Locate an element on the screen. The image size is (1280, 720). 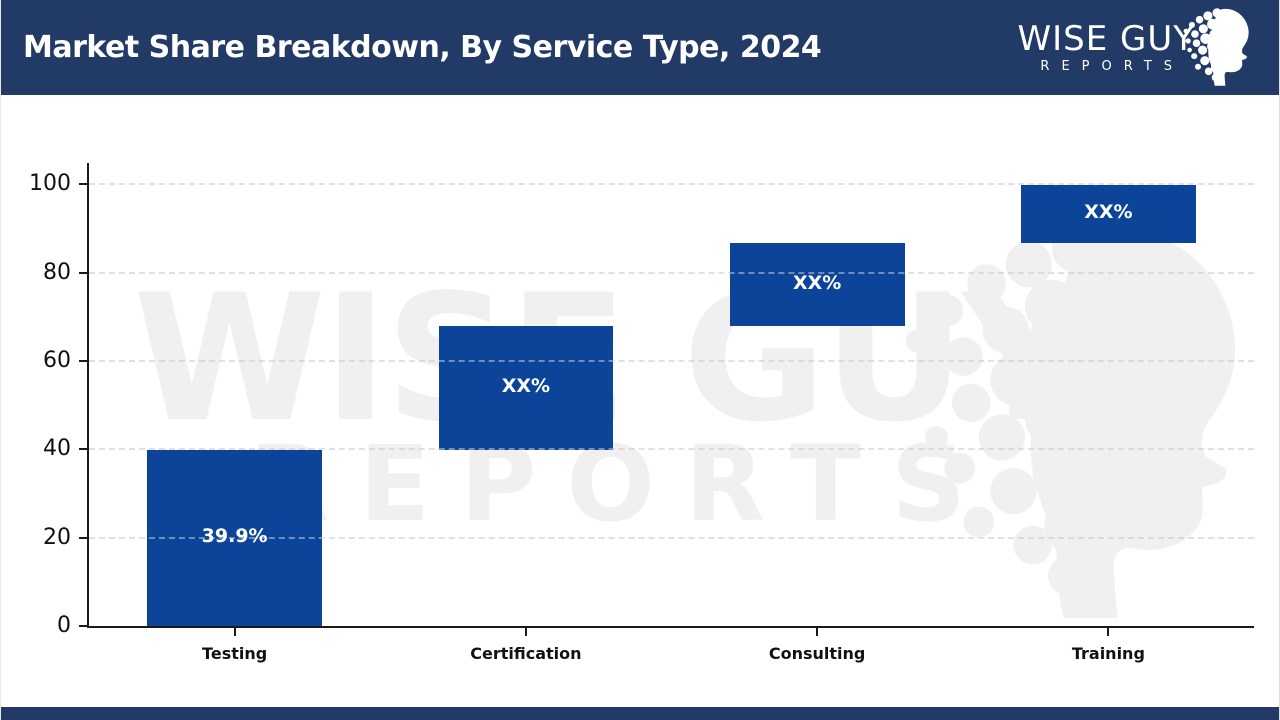
x-tick-label: Certification is located at coordinates (526, 653).